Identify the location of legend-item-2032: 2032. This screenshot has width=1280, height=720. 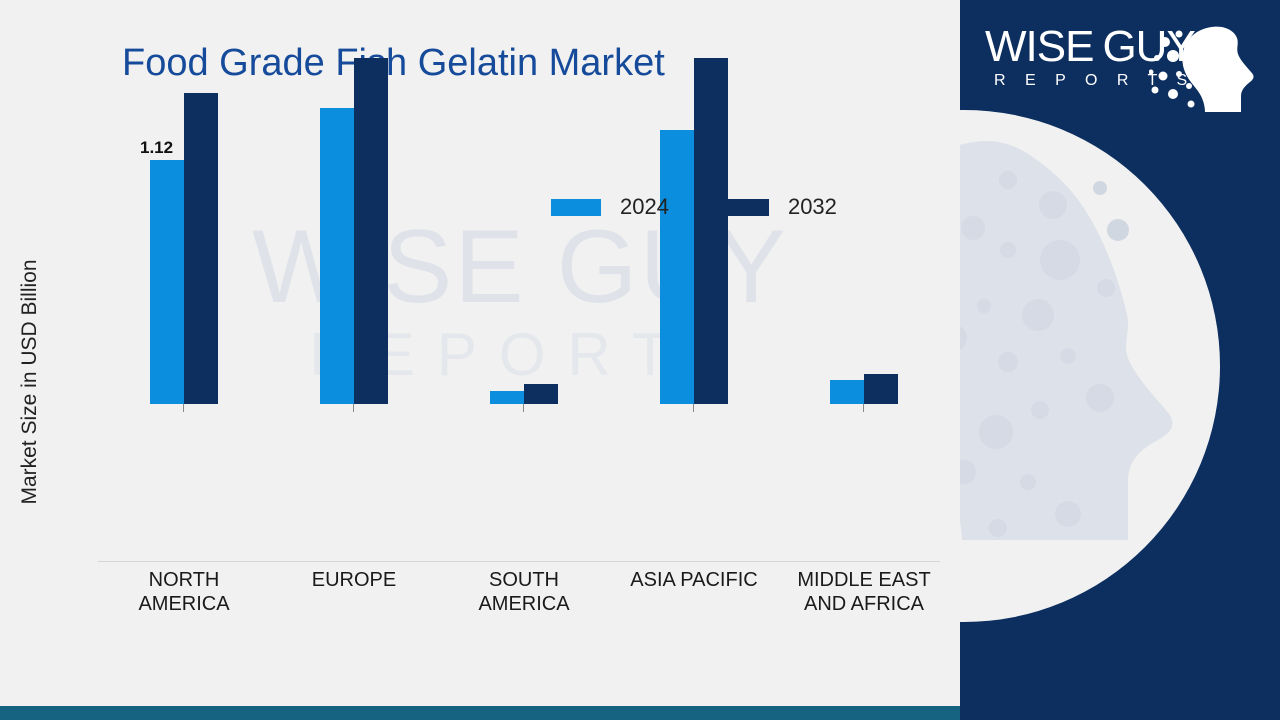
(802, 207).